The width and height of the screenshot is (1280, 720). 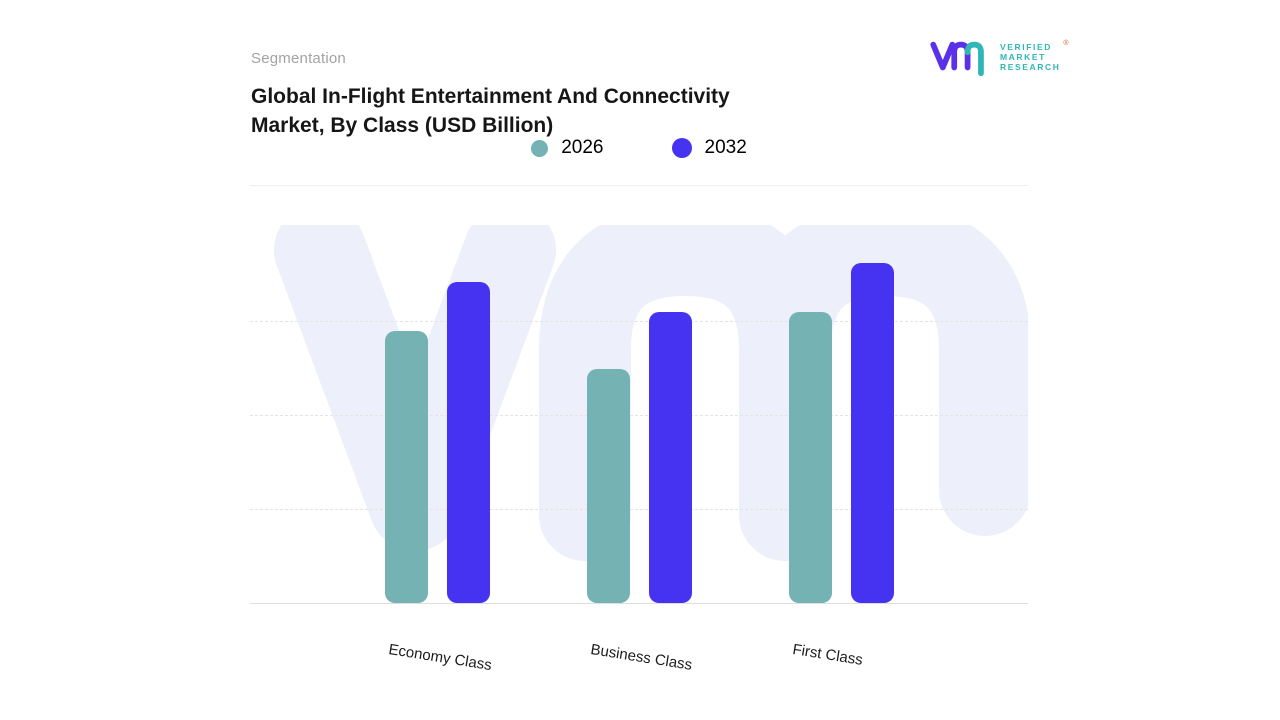 What do you see at coordinates (670, 457) in the screenshot?
I see `bar-2032-business-class` at bounding box center [670, 457].